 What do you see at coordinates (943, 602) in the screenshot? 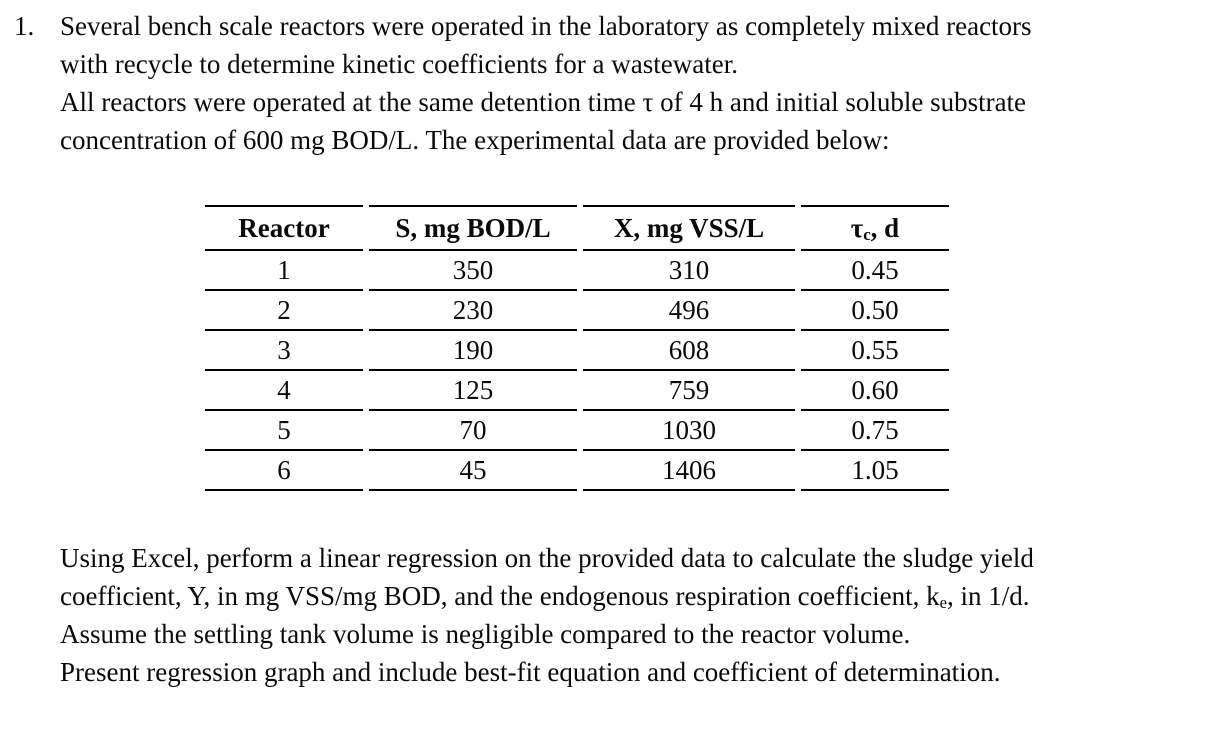
I see `ke-subscript: e` at bounding box center [943, 602].